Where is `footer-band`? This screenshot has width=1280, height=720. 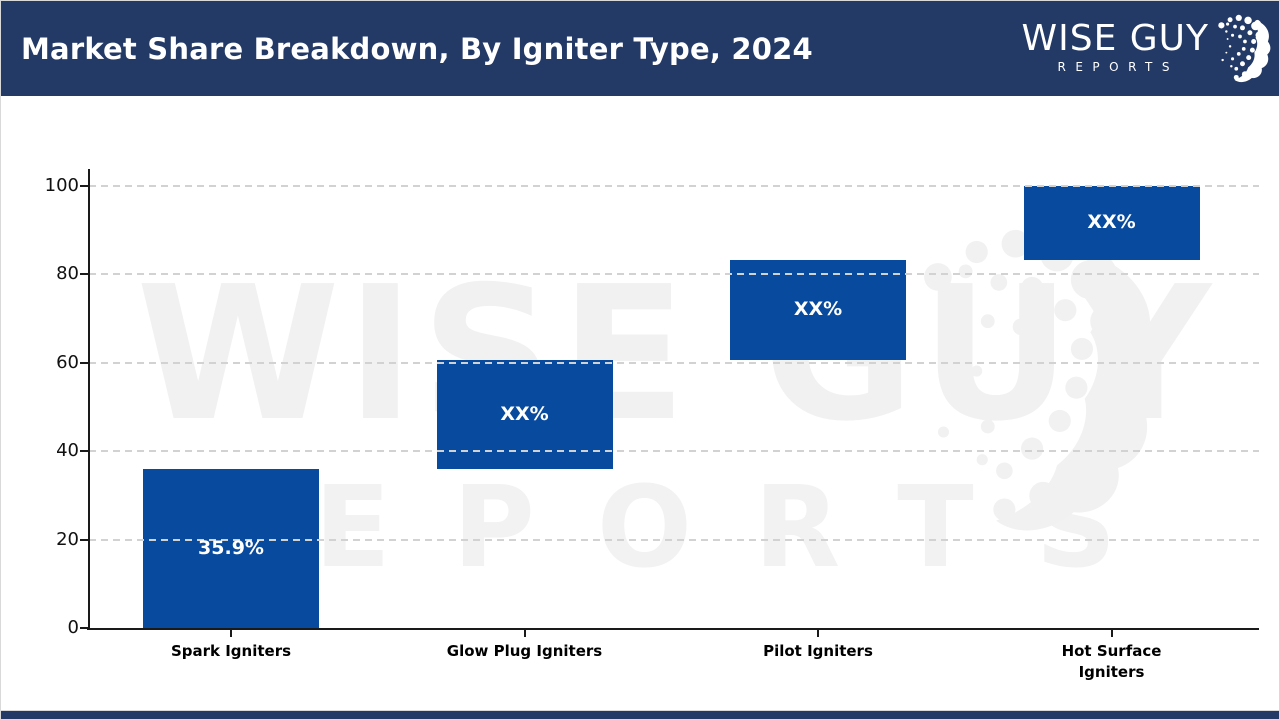
footer-band is located at coordinates (640, 714).